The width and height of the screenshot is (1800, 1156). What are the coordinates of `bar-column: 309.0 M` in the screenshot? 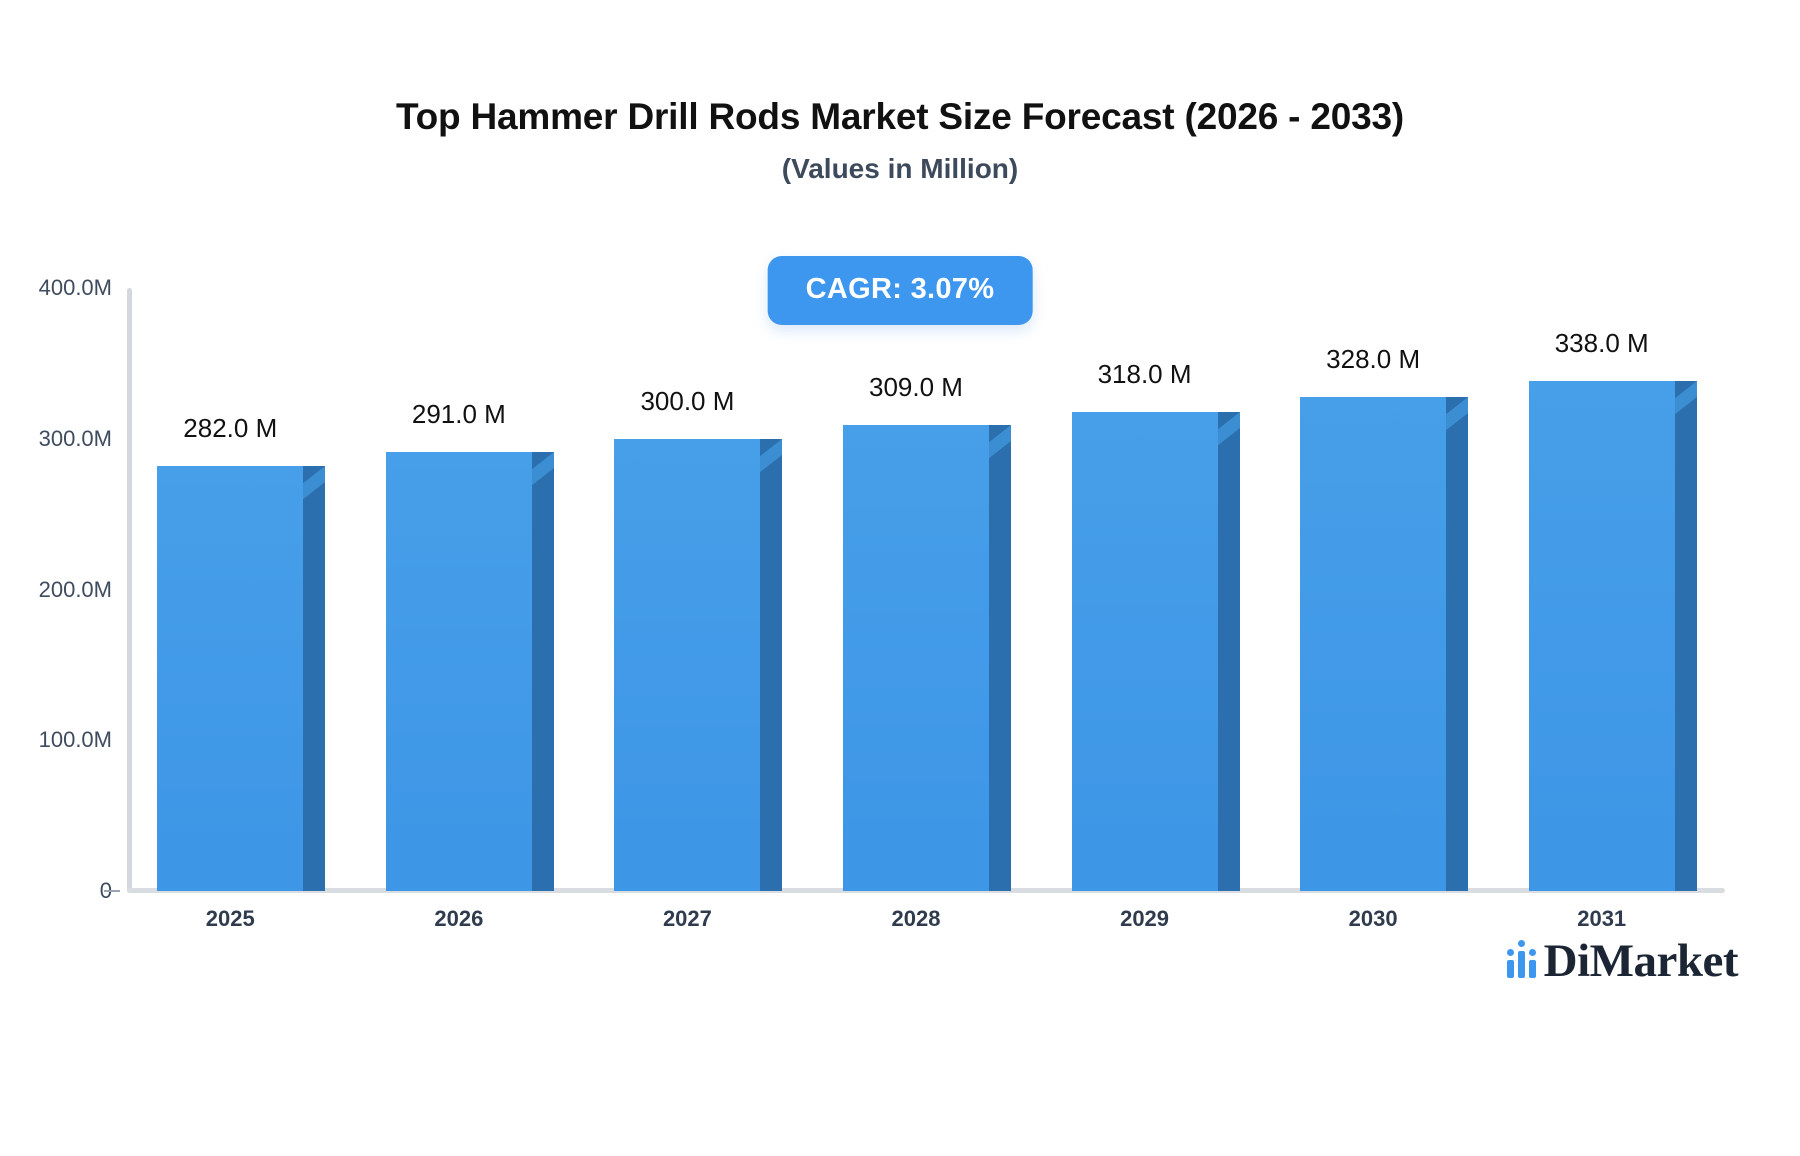 It's located at (927, 589).